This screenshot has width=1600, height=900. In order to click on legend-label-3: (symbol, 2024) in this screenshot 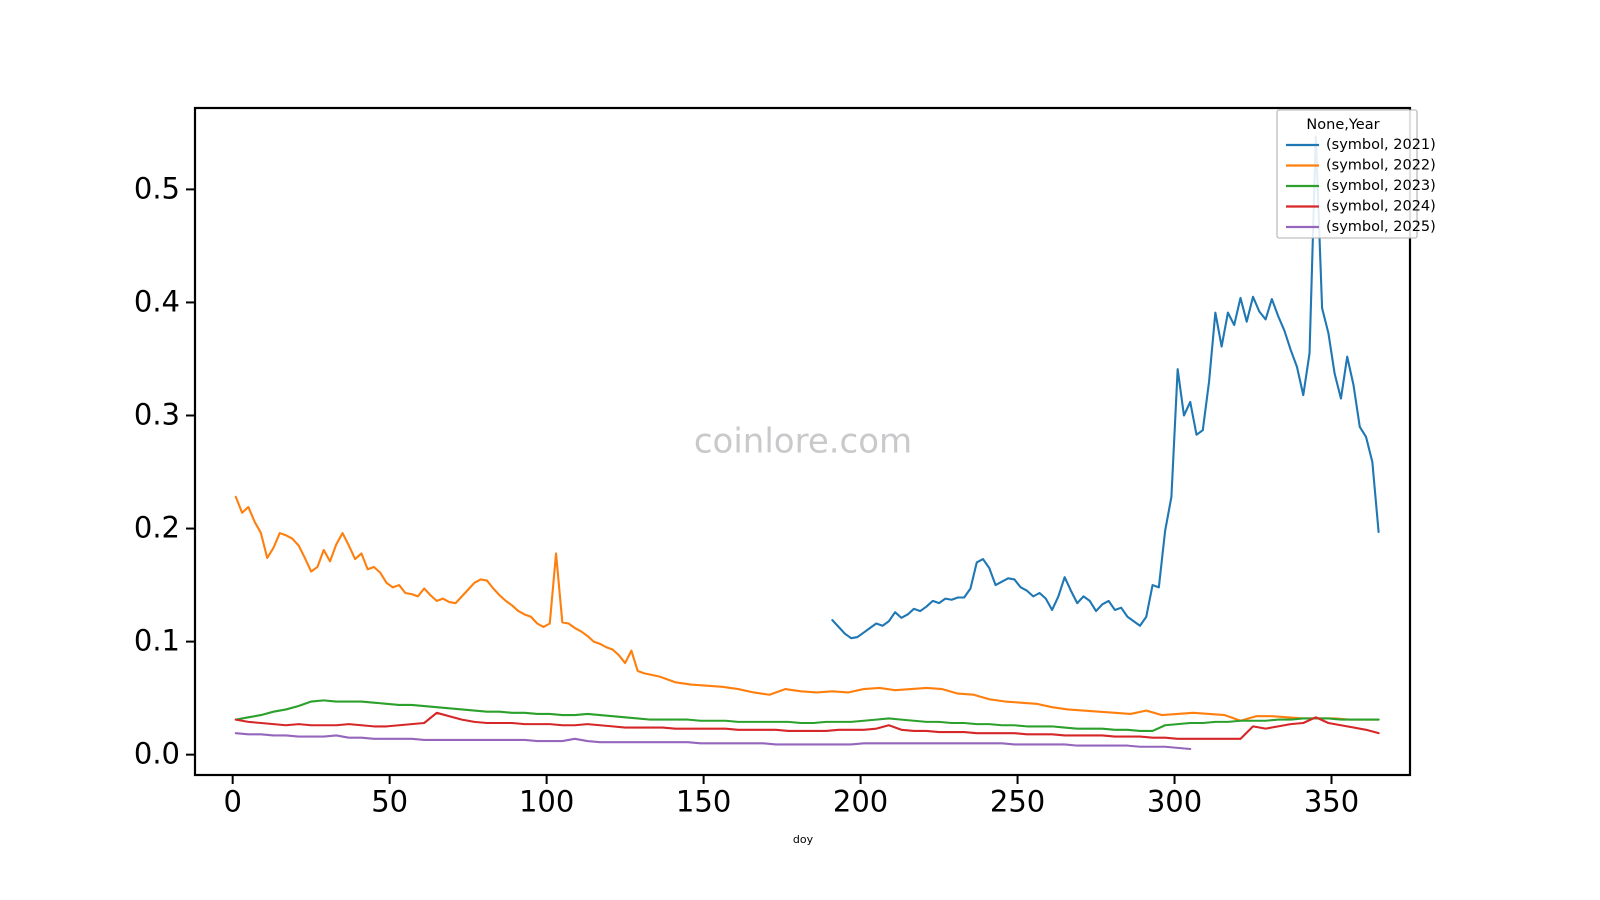, I will do `click(1381, 207)`.